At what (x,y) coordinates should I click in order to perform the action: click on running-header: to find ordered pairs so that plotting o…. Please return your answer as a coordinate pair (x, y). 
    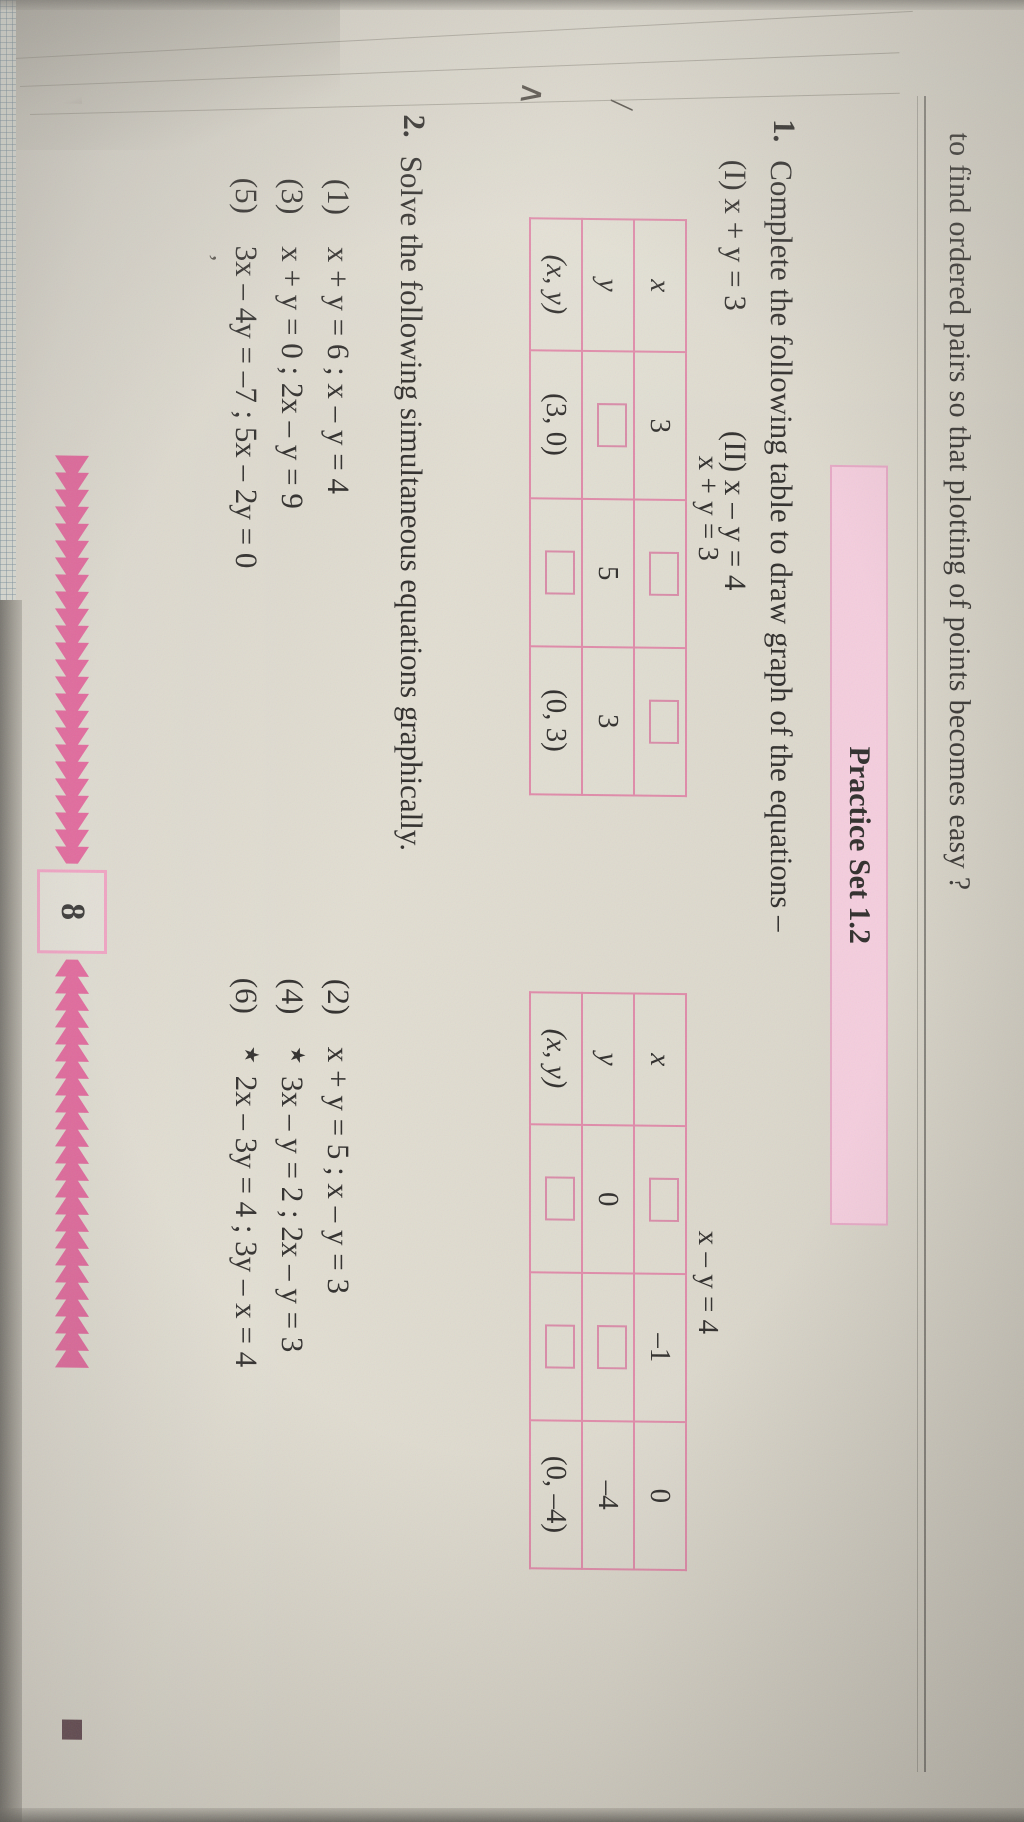
    Looking at the image, I should click on (959, 511).